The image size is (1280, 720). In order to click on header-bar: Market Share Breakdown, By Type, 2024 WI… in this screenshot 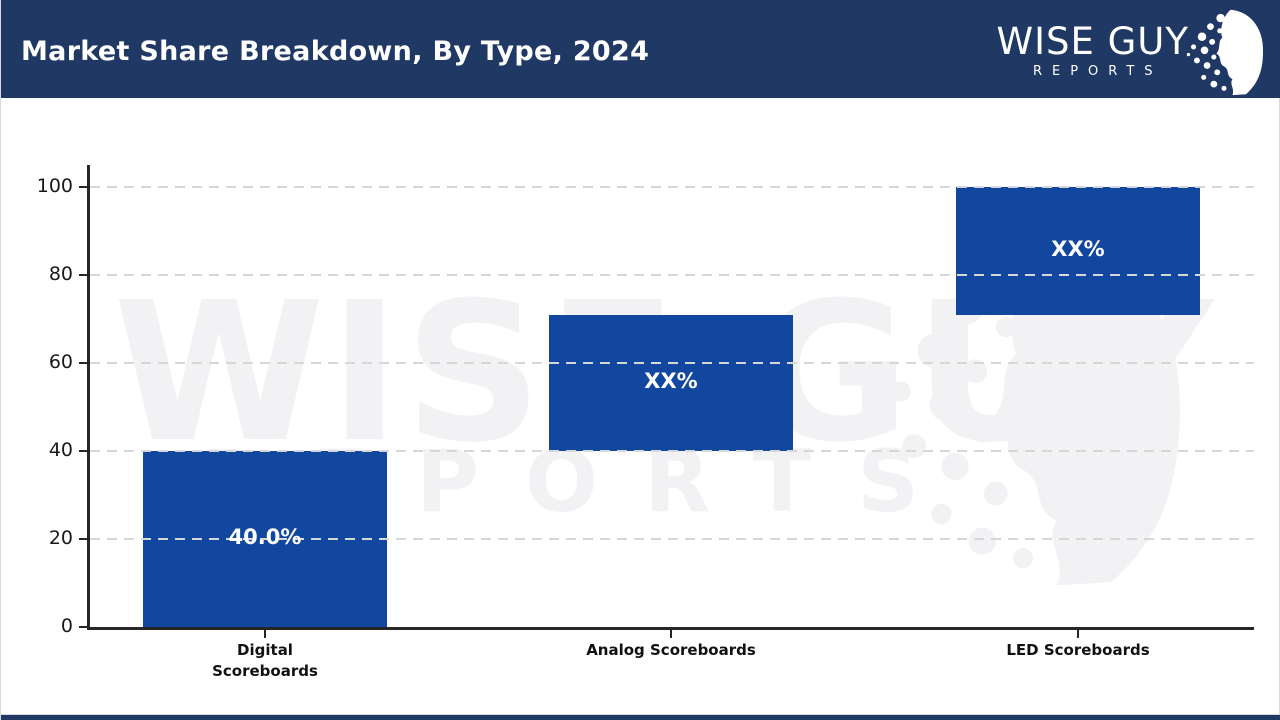, I will do `click(640, 49)`.